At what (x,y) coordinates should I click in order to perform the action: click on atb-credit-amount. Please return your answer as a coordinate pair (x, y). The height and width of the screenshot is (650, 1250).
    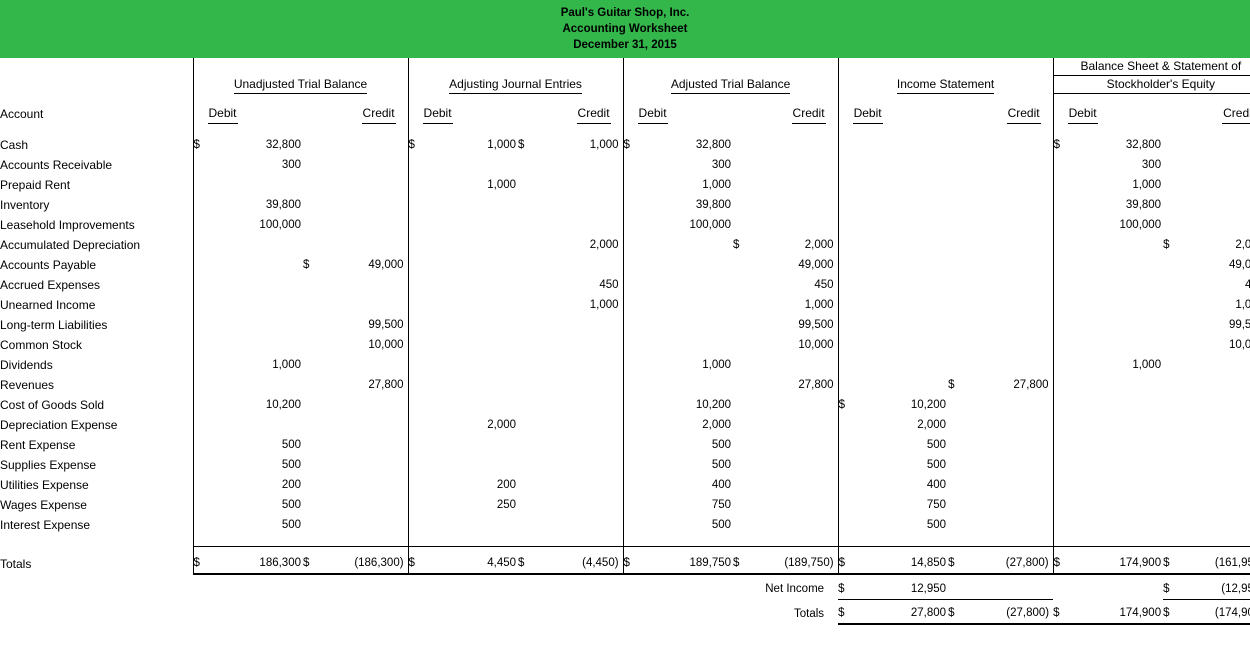
    Looking at the image, I should click on (796, 205).